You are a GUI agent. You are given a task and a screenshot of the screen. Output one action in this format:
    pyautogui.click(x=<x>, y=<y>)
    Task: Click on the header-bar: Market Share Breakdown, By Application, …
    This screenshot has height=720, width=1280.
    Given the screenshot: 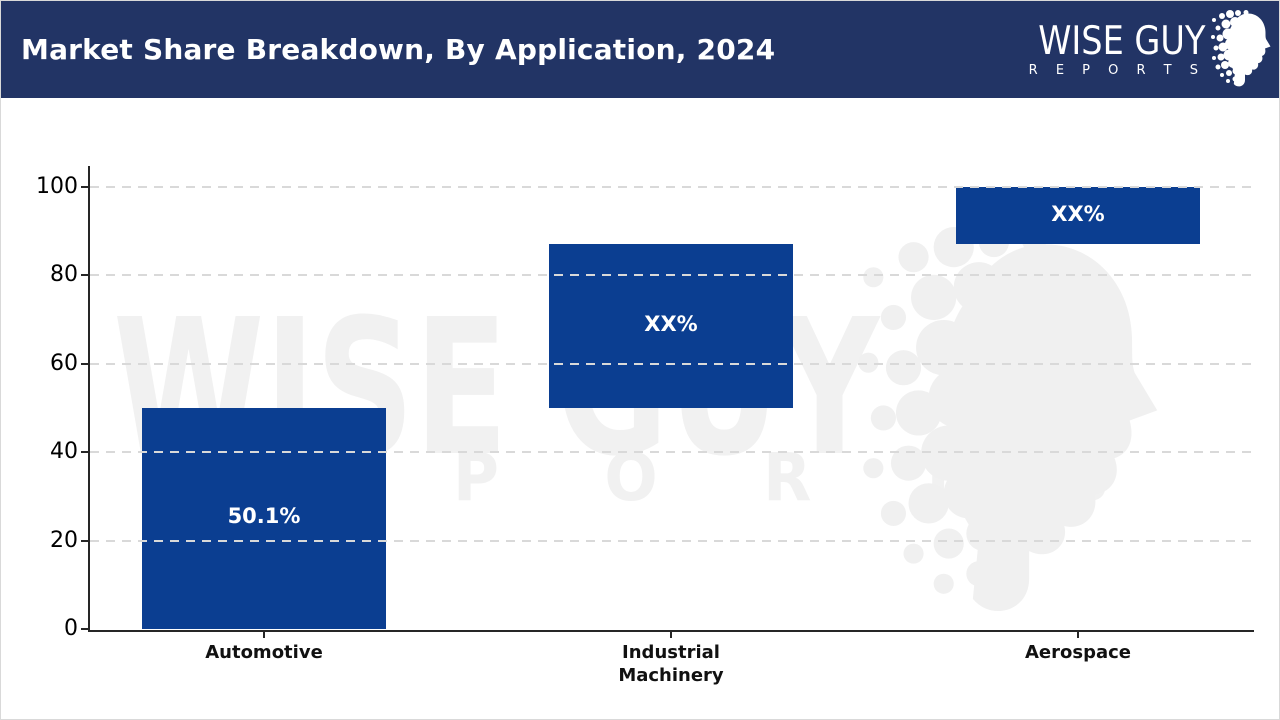 What is the action you would take?
    pyautogui.click(x=640, y=49)
    